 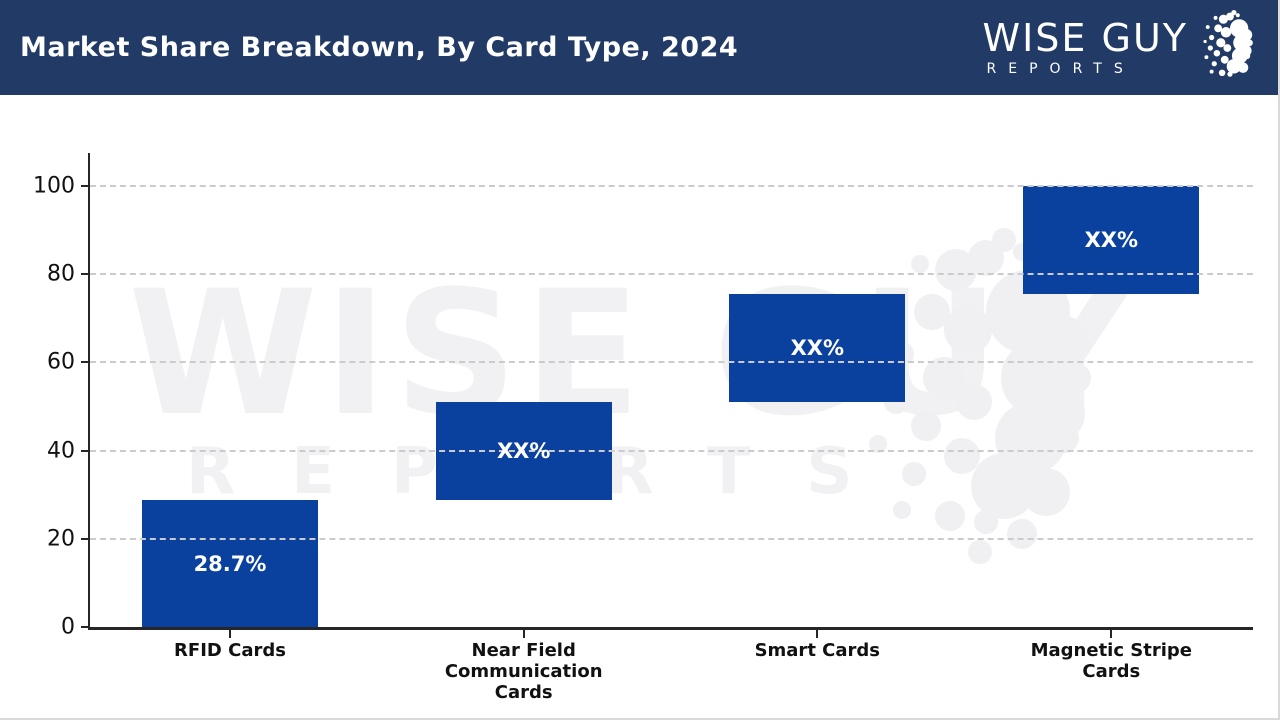 I want to click on category-label: RFID Cards, so click(x=230, y=650).